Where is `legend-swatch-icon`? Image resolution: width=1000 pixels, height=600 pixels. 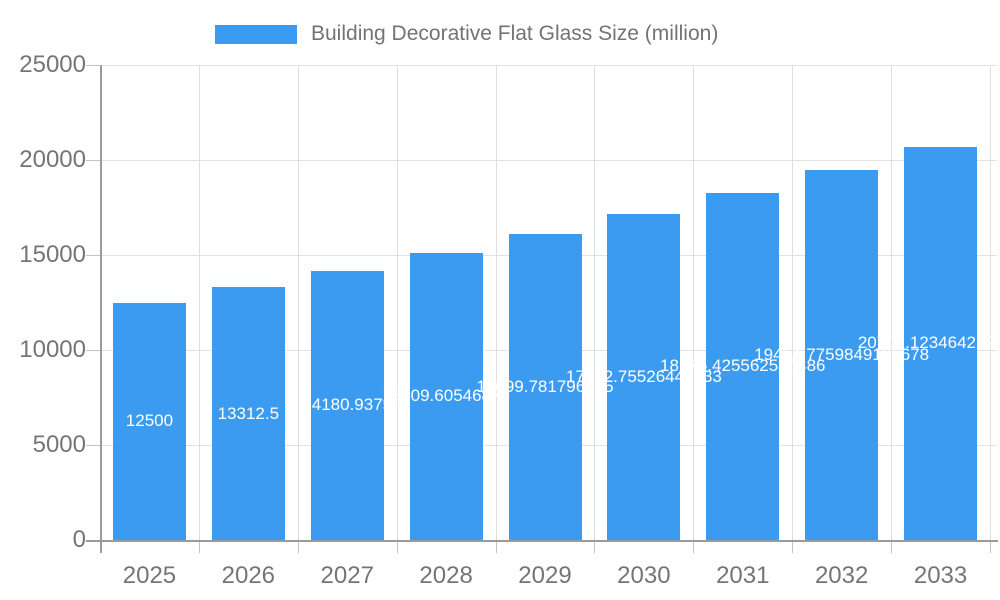 legend-swatch-icon is located at coordinates (256, 34).